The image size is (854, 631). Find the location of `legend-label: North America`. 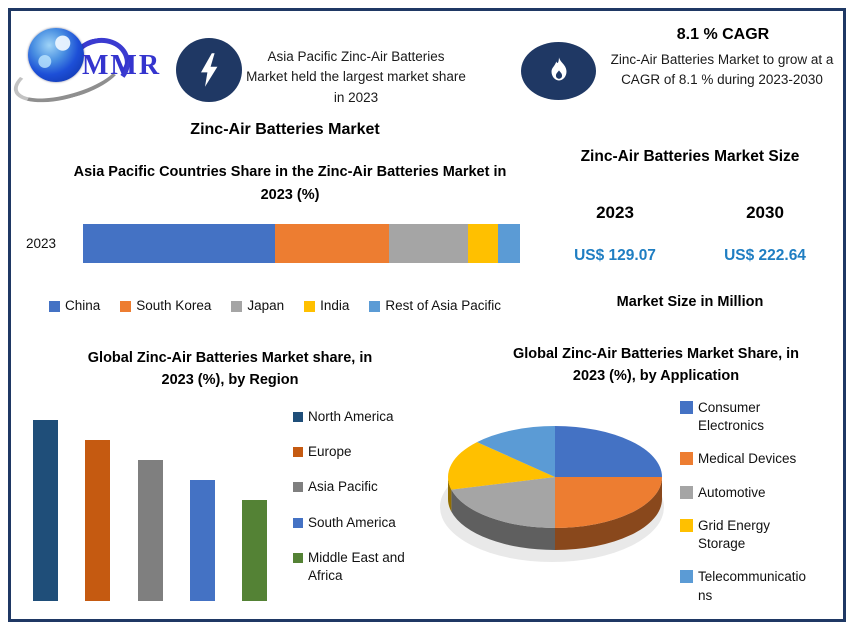

legend-label: North America is located at coordinates (351, 416).